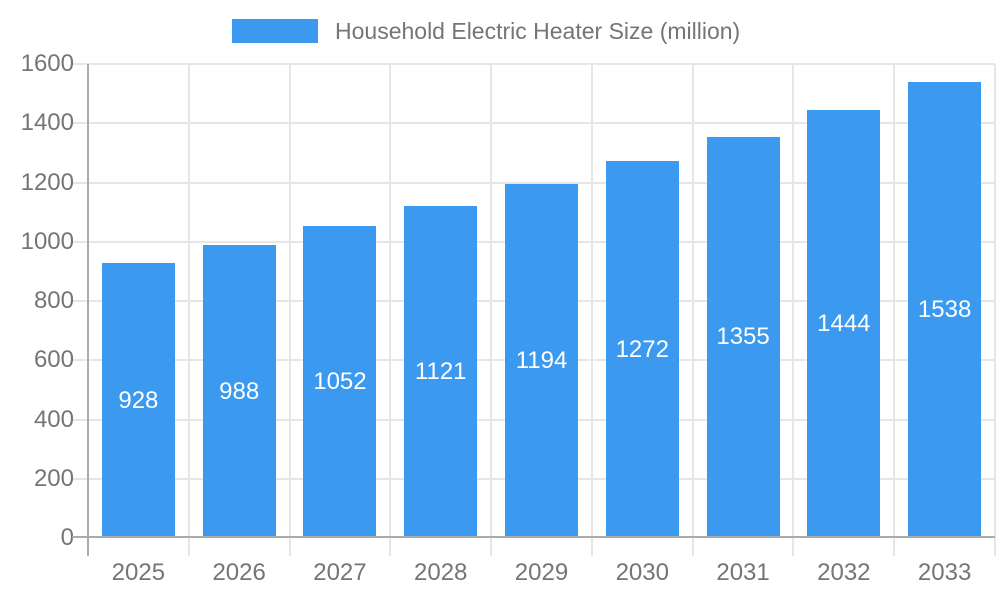  I want to click on bar-2025, so click(138, 399).